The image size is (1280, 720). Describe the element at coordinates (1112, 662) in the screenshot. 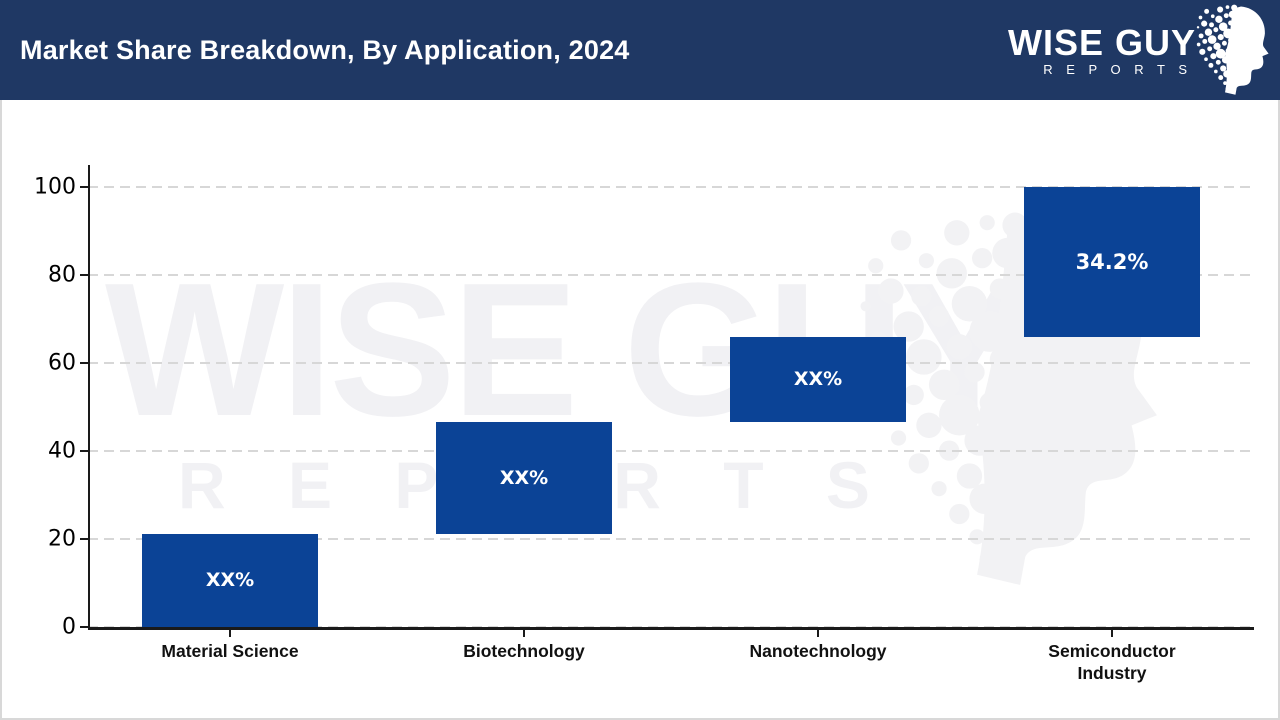

I see `x-category-label: Semiconductor Industry` at that location.